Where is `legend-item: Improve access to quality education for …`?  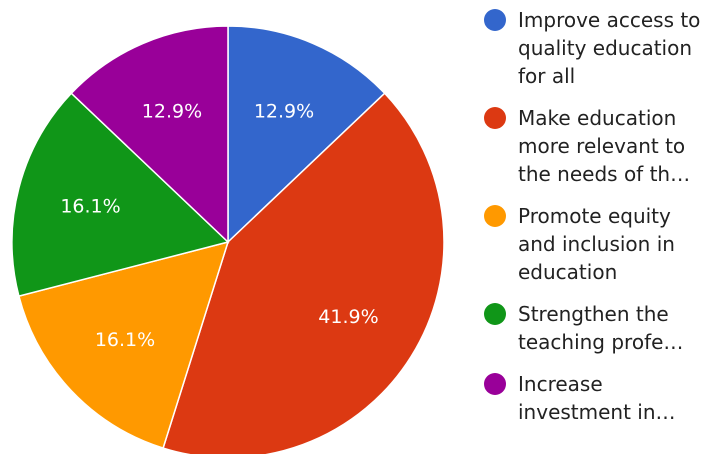 legend-item: Improve access to quality education for … is located at coordinates (597, 55).